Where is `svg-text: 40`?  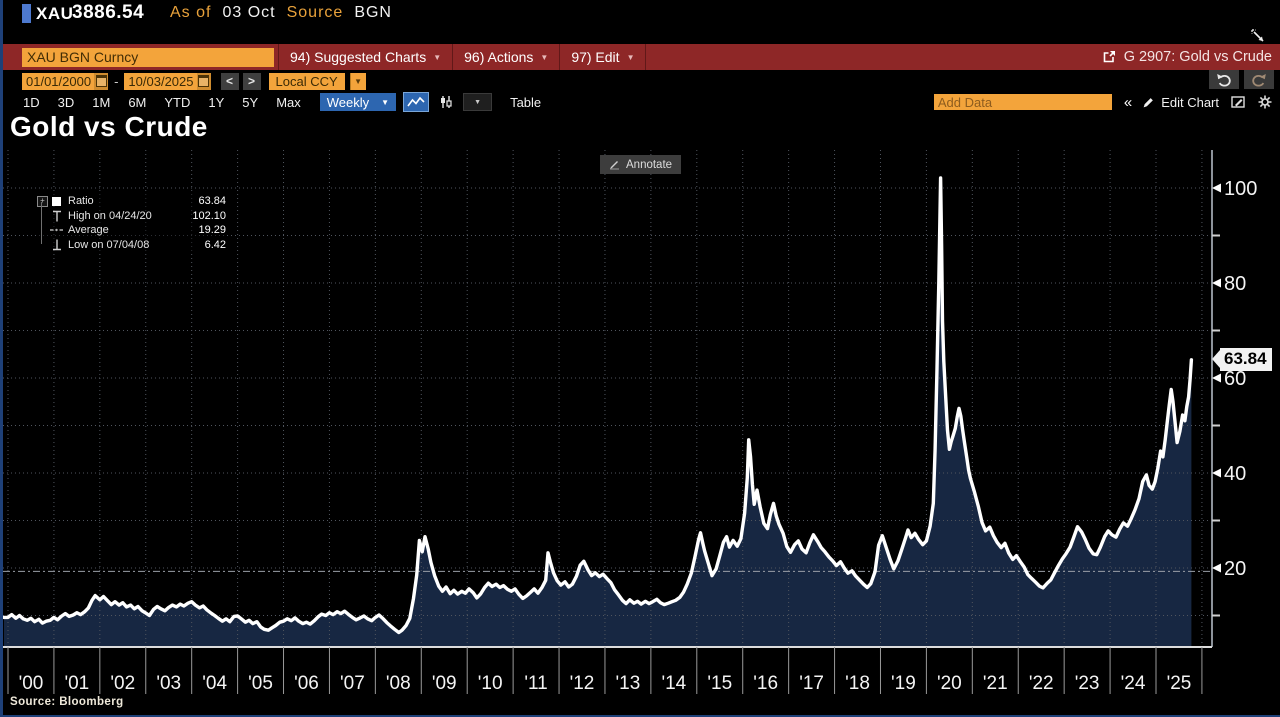
svg-text: 40 is located at coordinates (1235, 474).